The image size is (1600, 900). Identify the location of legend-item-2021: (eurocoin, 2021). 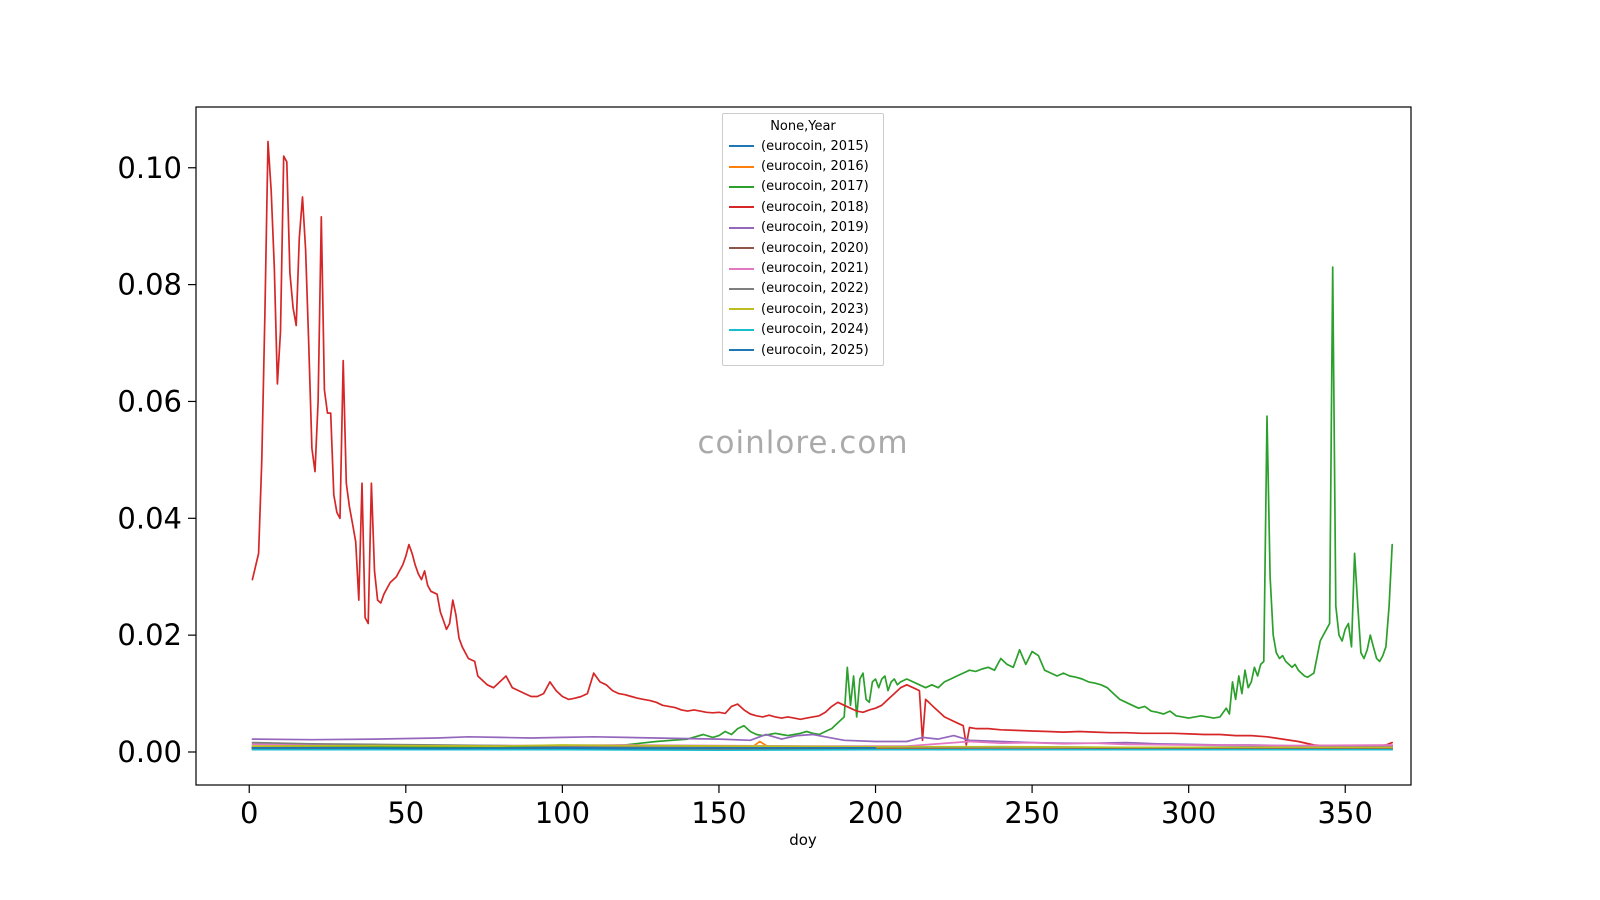
(803, 268).